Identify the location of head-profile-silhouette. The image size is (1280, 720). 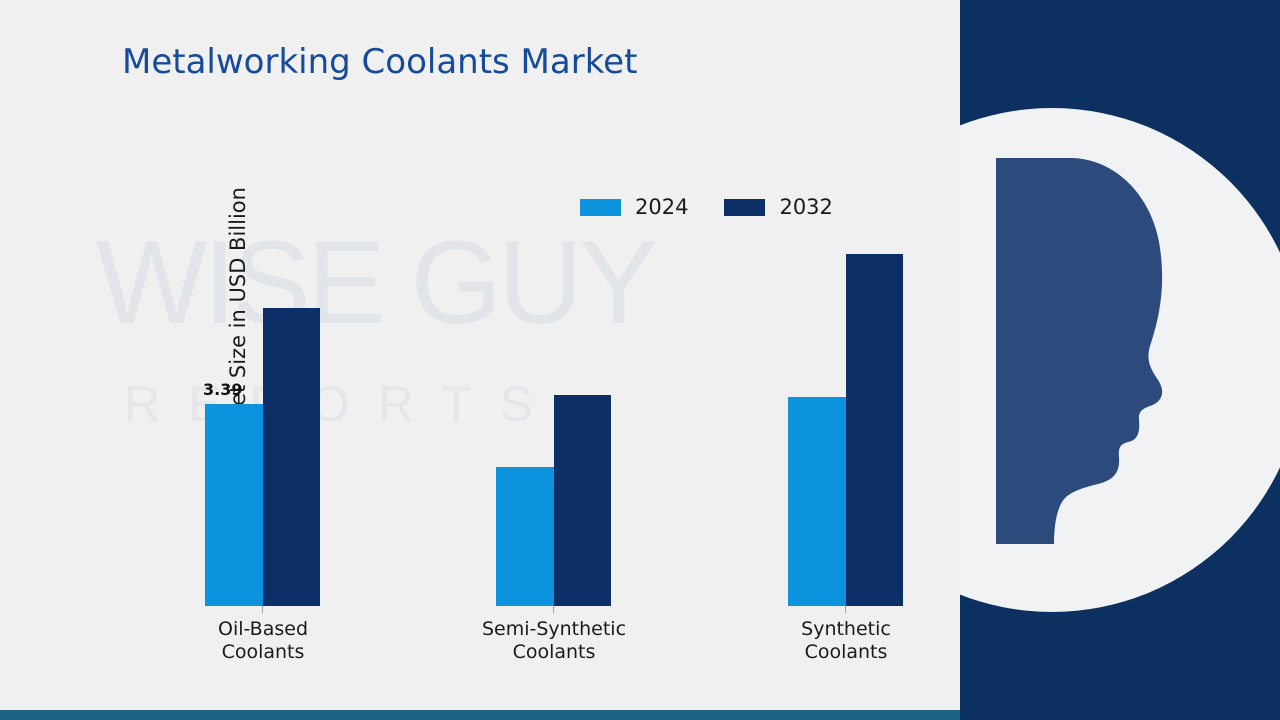
(1079, 351).